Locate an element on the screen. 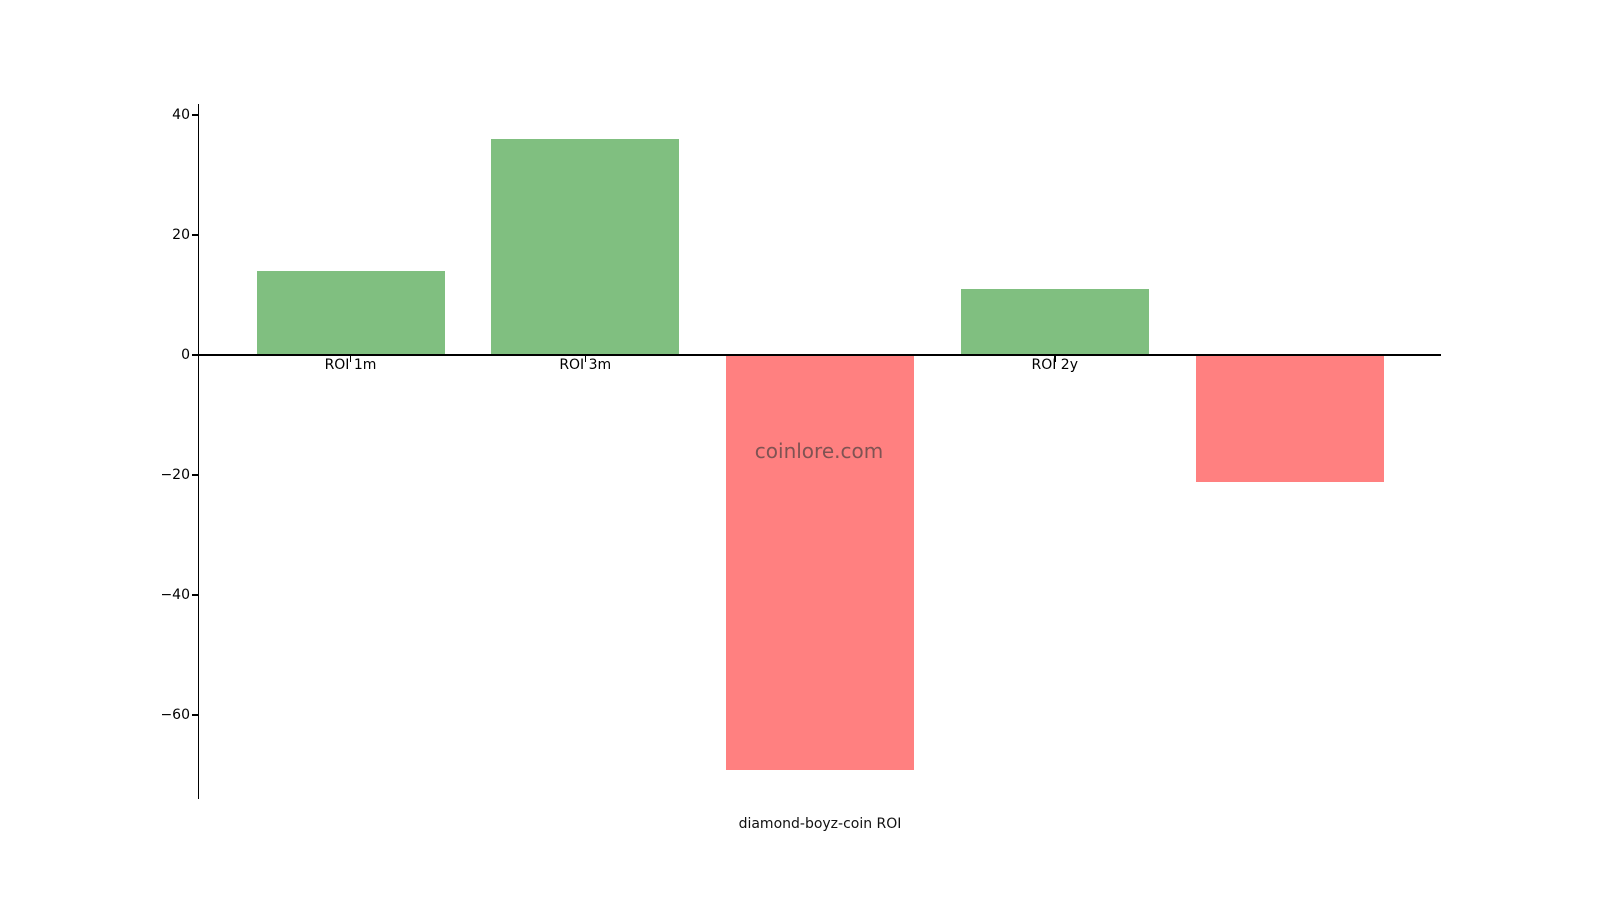 This screenshot has width=1600, height=900. x-tick-label-1: ROI 3m is located at coordinates (585, 365).